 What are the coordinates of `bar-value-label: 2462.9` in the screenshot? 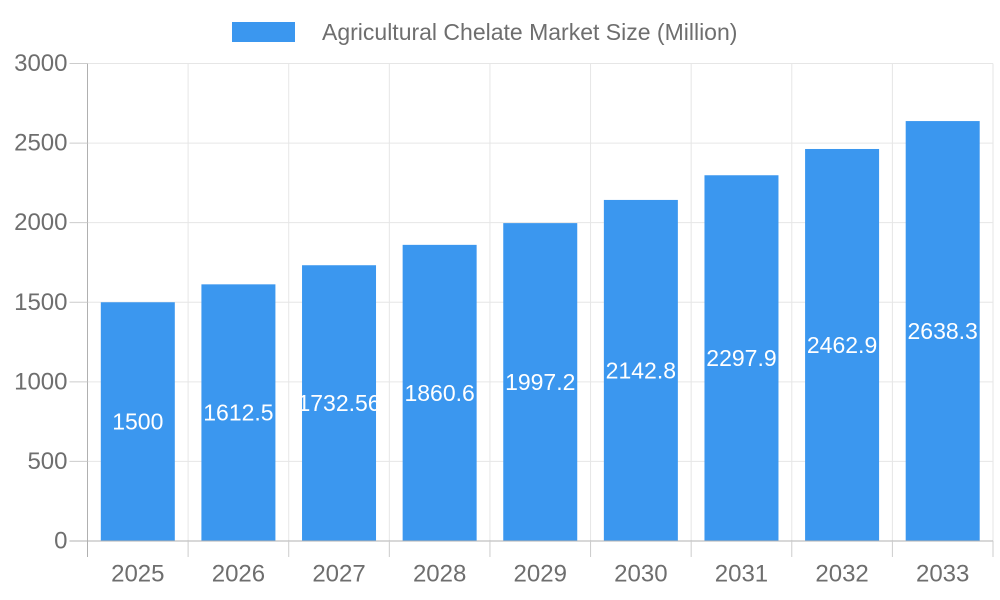 It's located at (842, 345).